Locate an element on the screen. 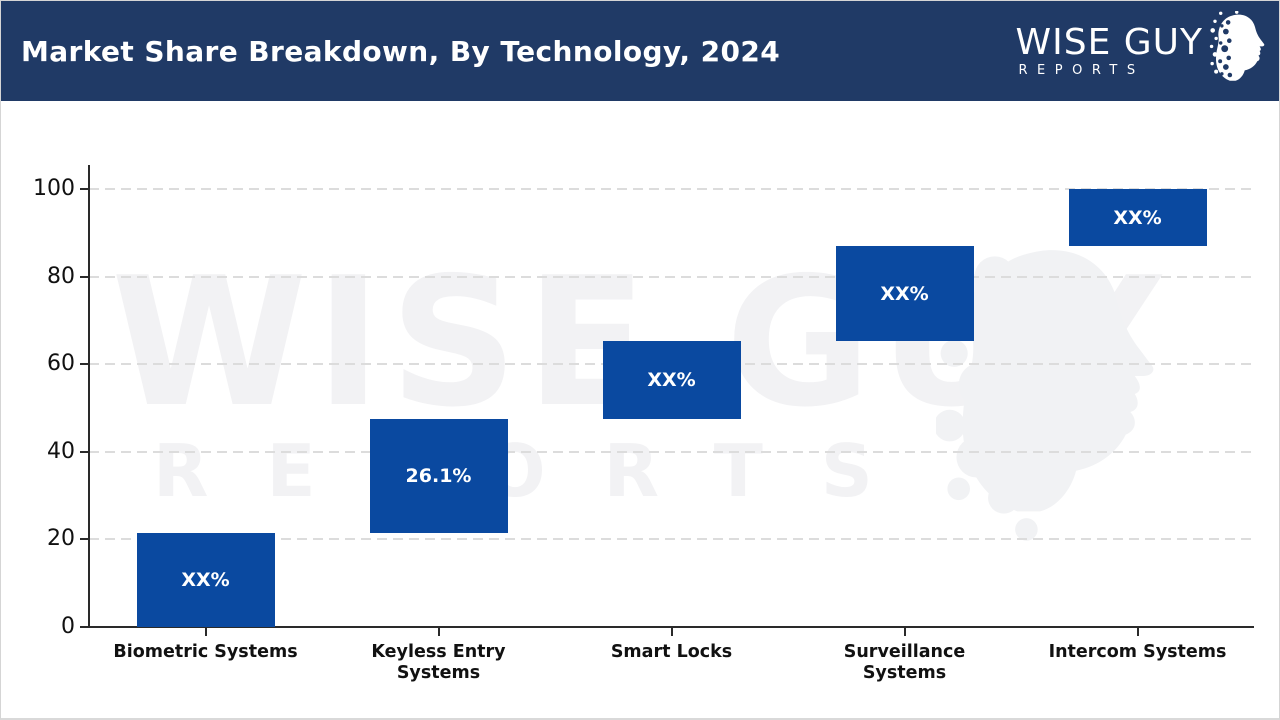 The image size is (1280, 720). y-tick-label: 100 is located at coordinates (54, 189).